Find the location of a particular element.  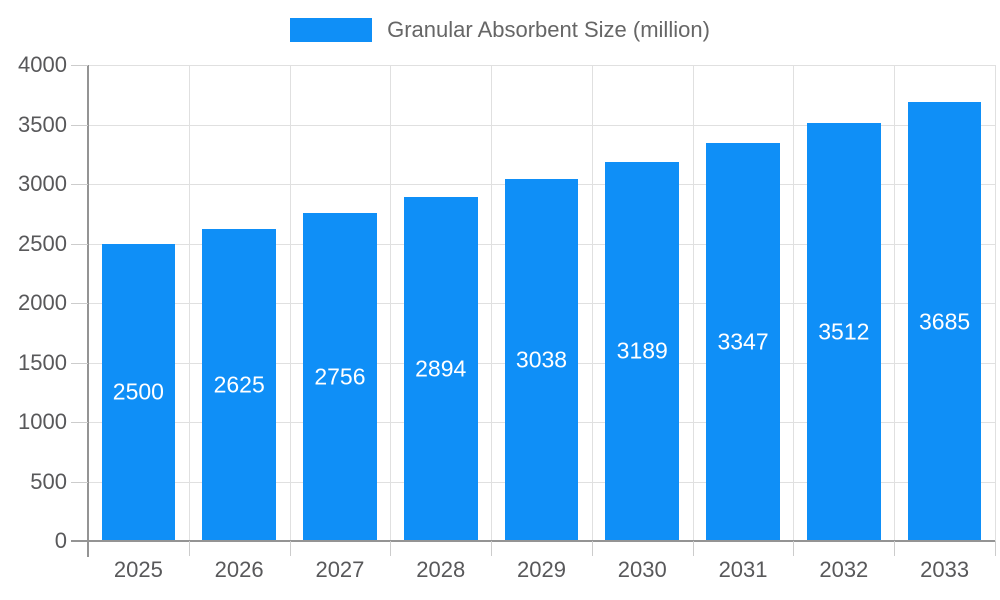

bar-value-label: 3347 is located at coordinates (743, 341).